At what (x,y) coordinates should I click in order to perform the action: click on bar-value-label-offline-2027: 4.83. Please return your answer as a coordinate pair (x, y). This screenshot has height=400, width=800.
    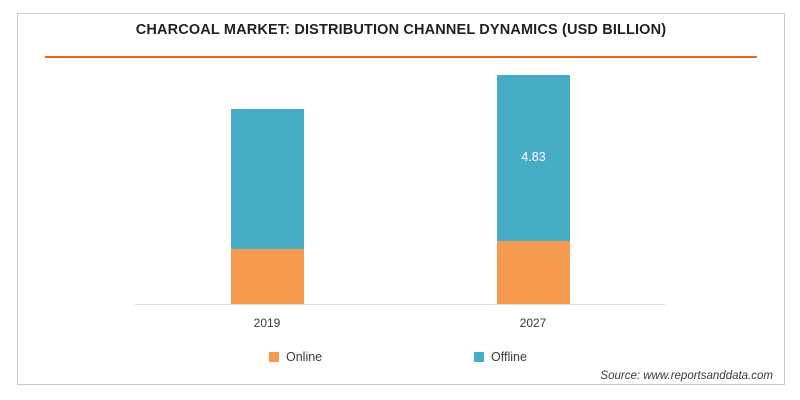
    Looking at the image, I should click on (533, 157).